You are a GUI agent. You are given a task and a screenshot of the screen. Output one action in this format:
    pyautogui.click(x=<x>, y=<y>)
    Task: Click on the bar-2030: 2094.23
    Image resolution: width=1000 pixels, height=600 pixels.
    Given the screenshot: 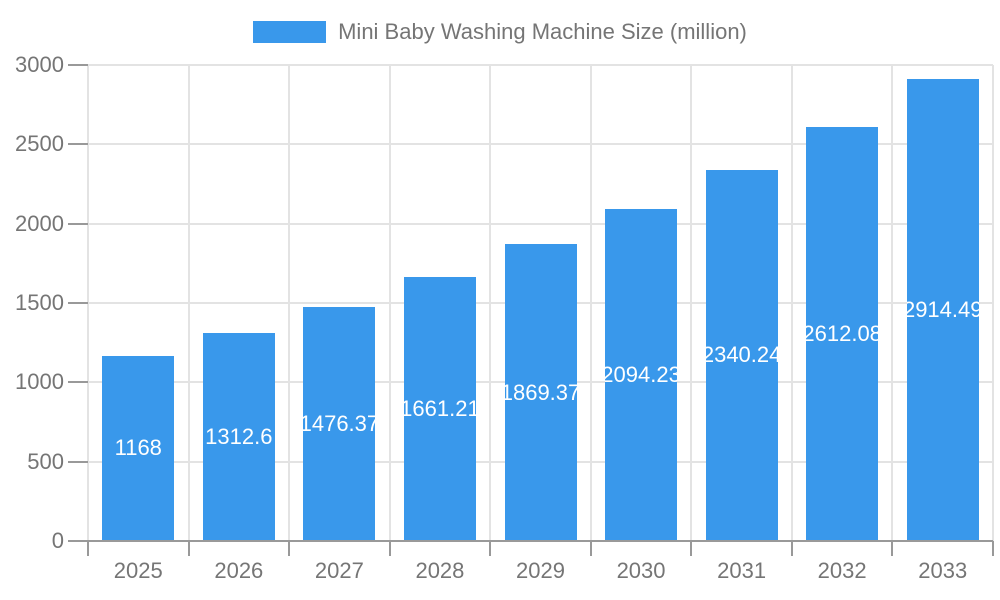 What is the action you would take?
    pyautogui.click(x=641, y=374)
    